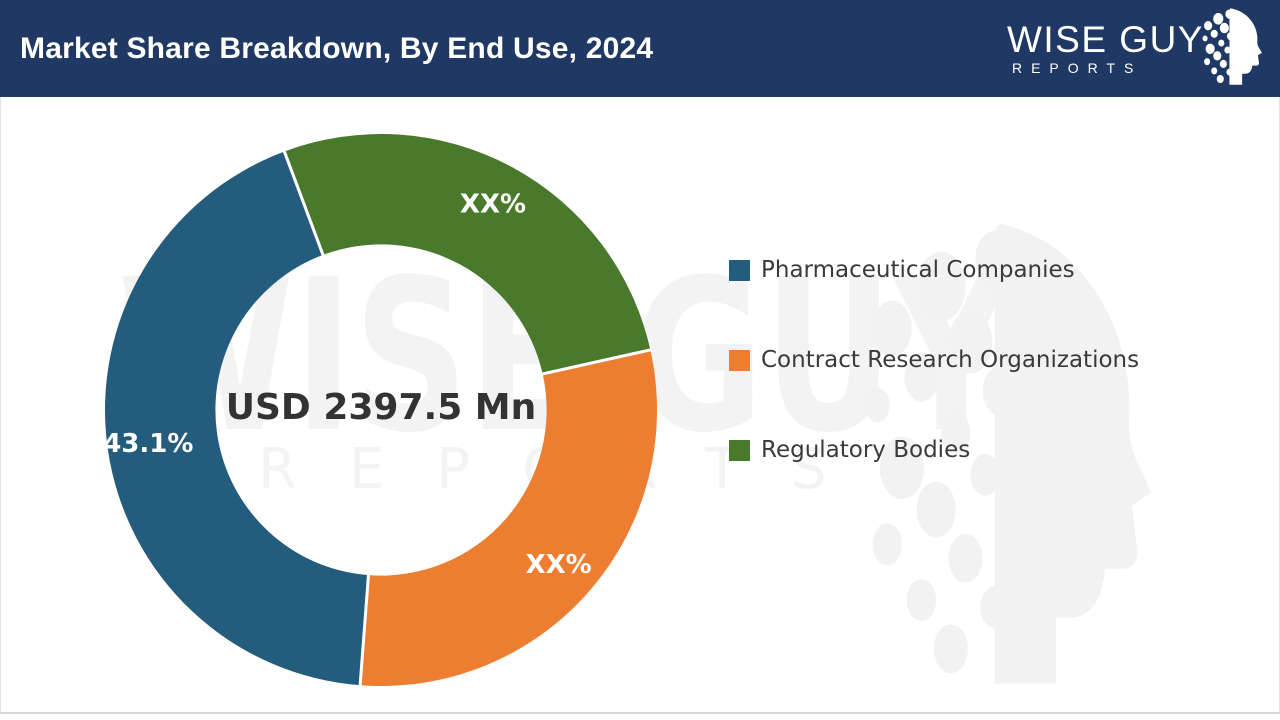  What do you see at coordinates (337, 48) in the screenshot?
I see `page-title: Market Share Breakdown, By End Use, 2024` at bounding box center [337, 48].